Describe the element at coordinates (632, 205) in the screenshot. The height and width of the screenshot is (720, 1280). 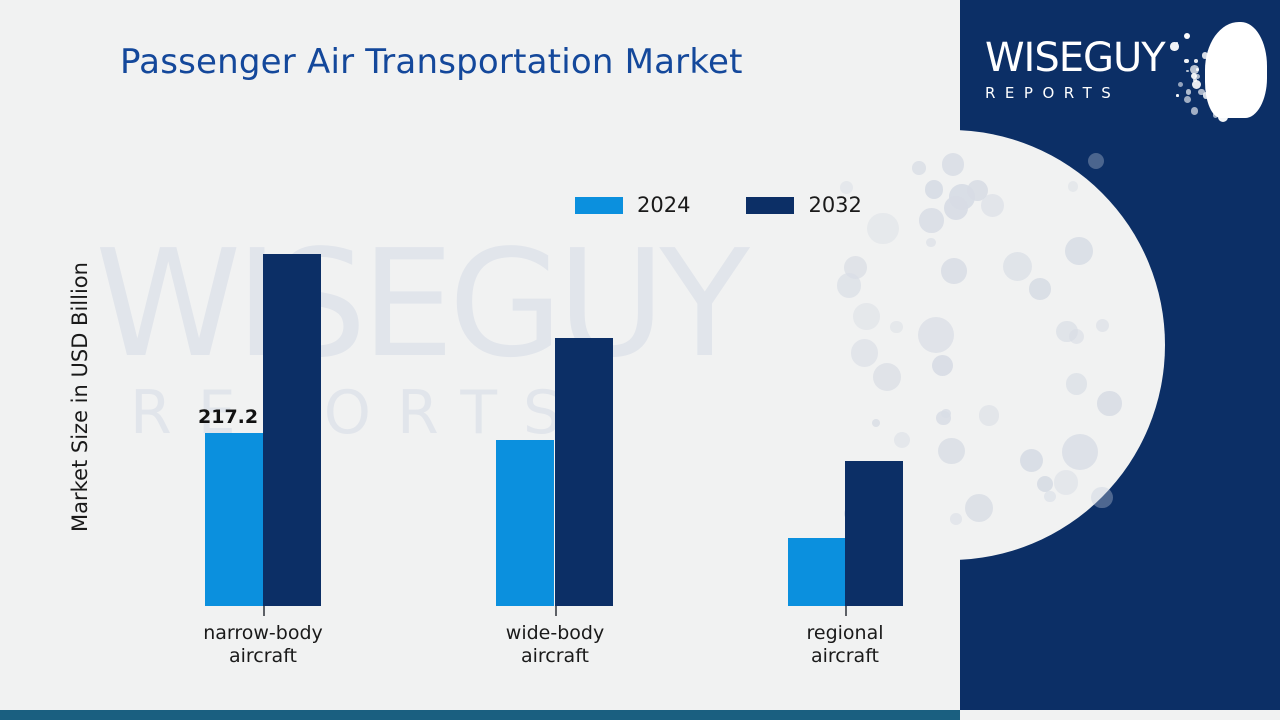
I see `legend-item-2024: 2024` at that location.